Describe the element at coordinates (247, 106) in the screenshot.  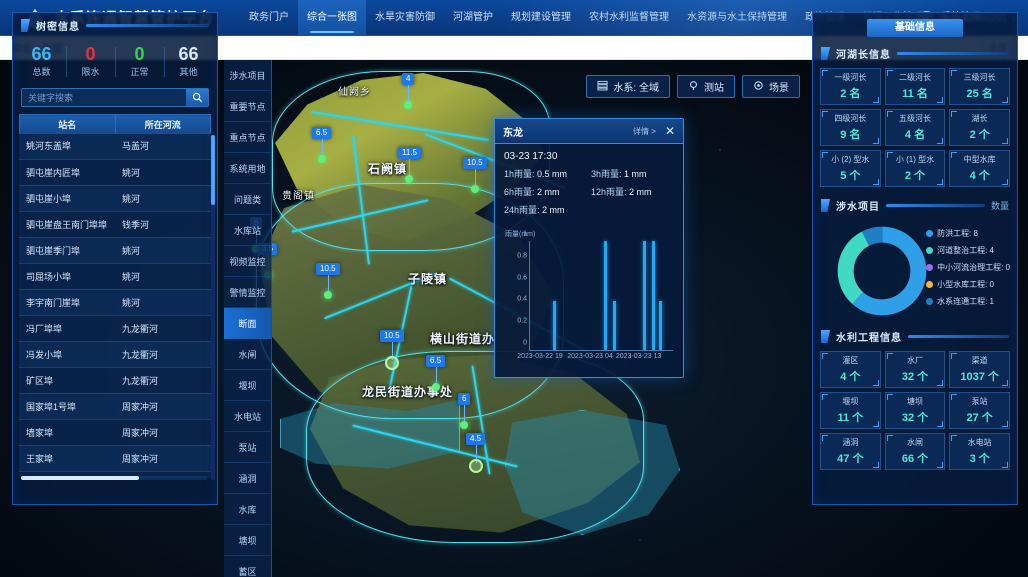
I see `layer-item-1: 重要节点` at that location.